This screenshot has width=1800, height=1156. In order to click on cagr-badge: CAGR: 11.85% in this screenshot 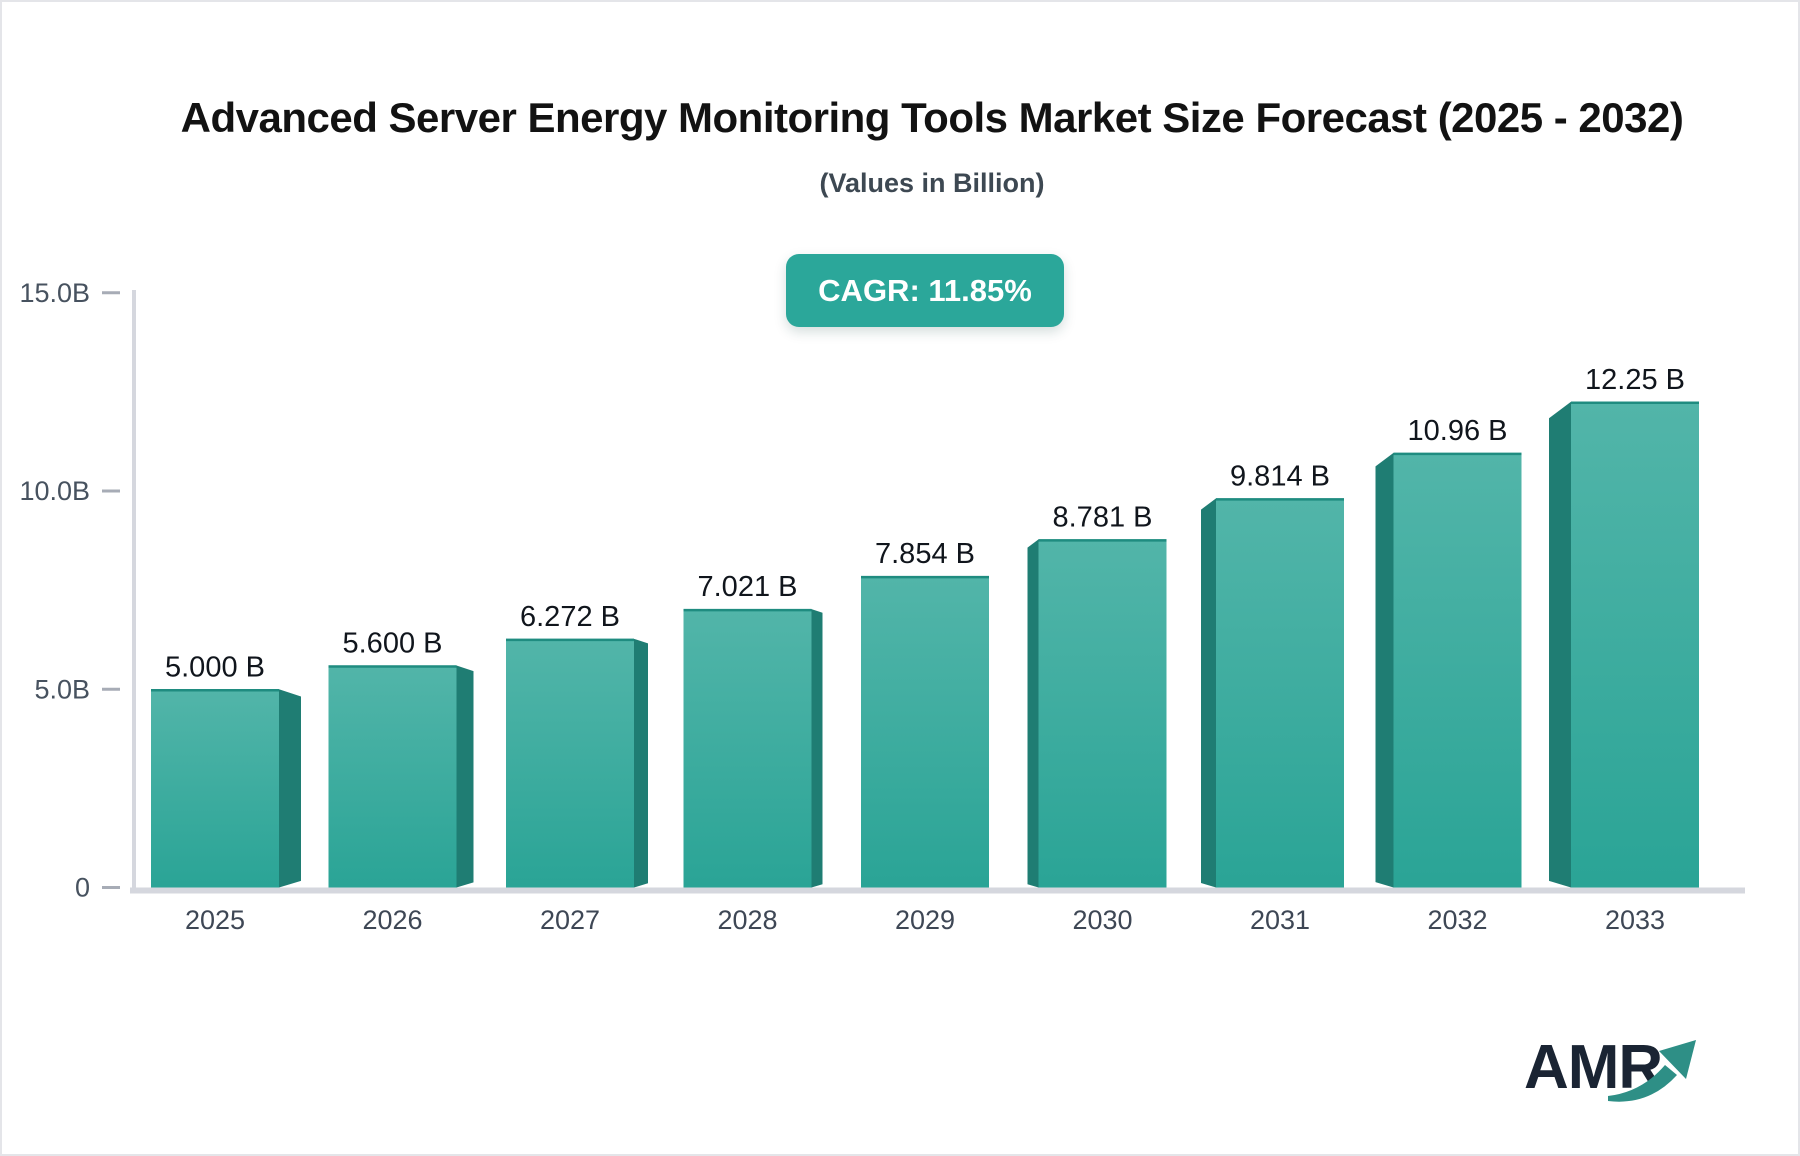, I will do `click(925, 290)`.